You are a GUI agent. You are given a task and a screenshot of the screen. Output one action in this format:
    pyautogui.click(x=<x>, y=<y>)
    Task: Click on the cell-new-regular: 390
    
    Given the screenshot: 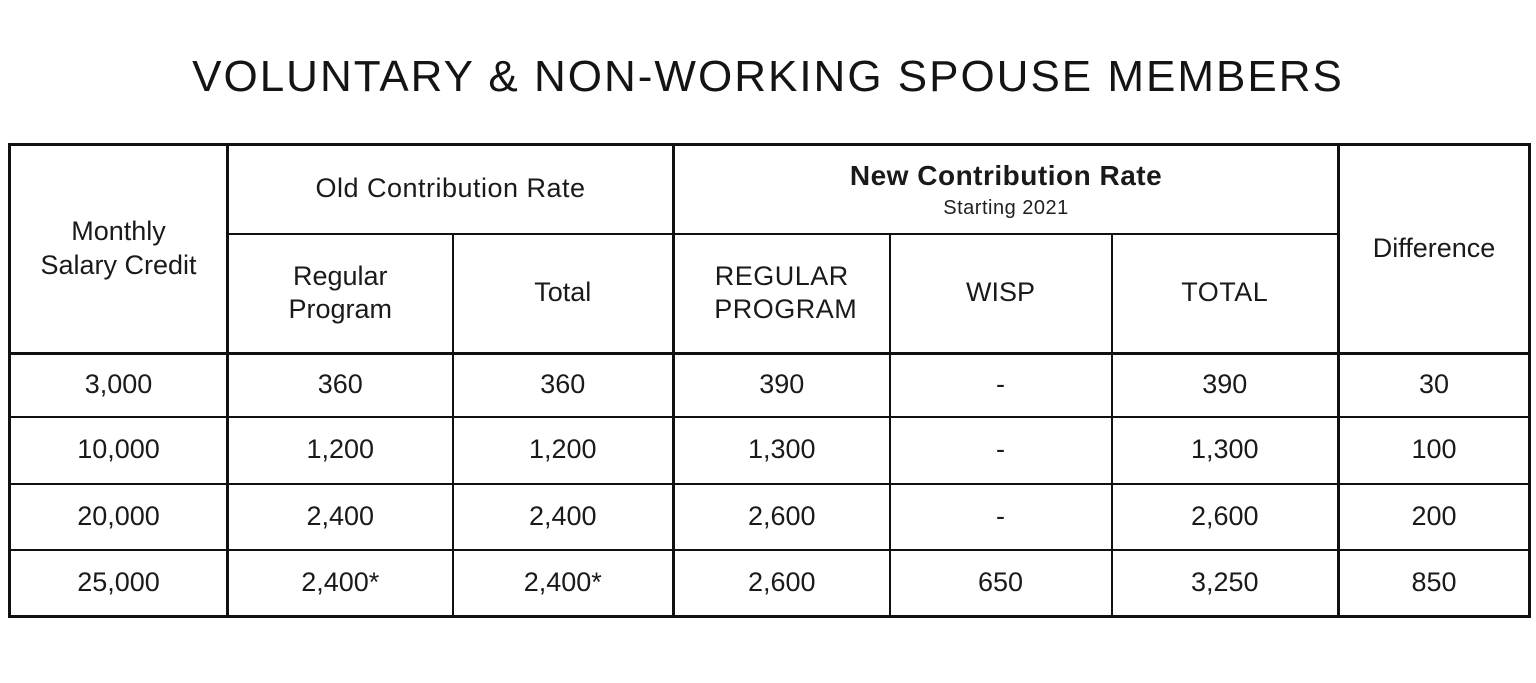 What is the action you would take?
    pyautogui.click(x=781, y=385)
    